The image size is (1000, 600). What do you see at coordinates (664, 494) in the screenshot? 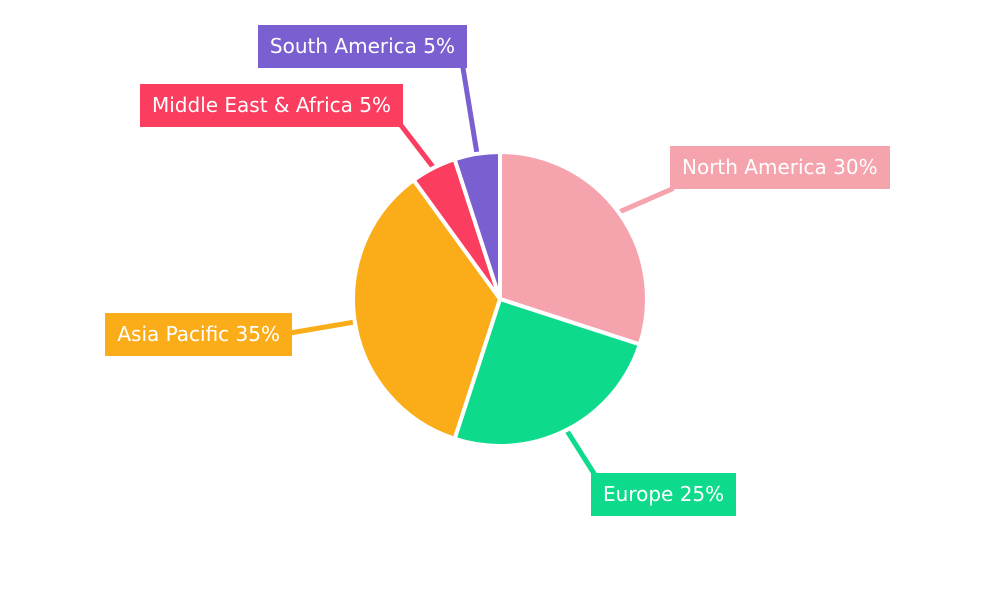
I see `slice-label-europe: Europe 25%` at bounding box center [664, 494].